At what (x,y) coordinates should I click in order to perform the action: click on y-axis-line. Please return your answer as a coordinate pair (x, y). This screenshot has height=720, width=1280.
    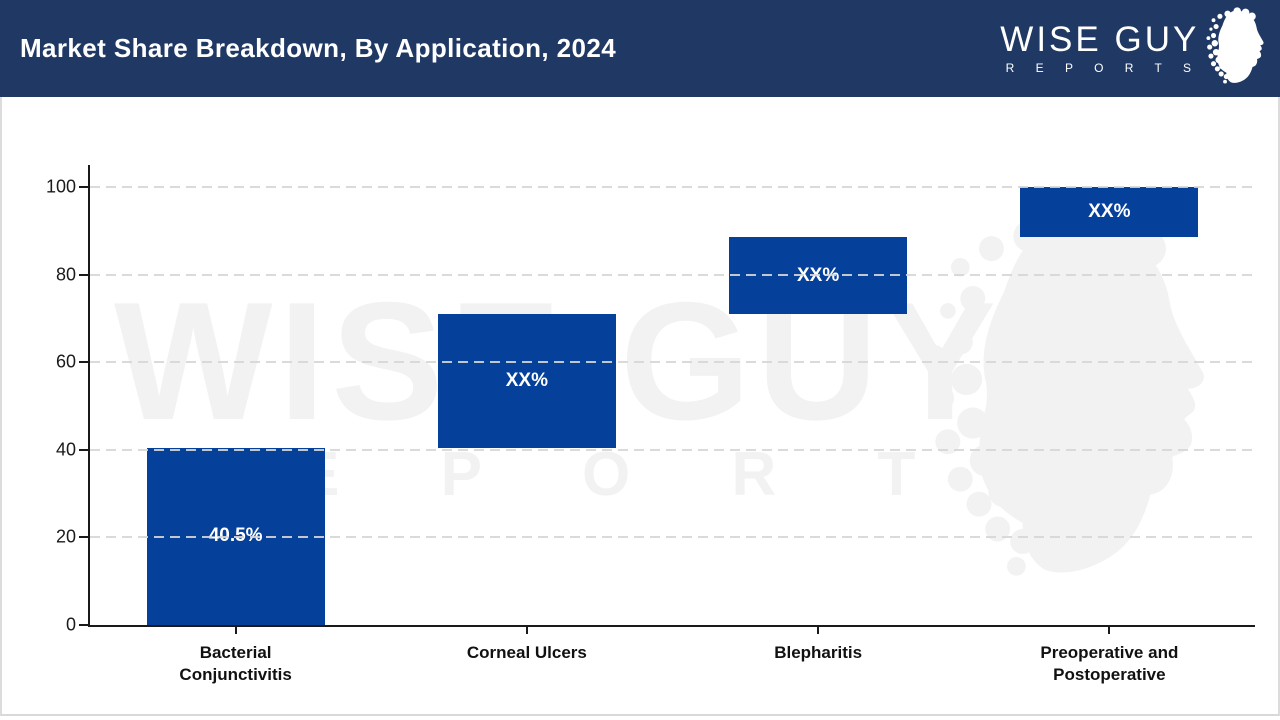
    Looking at the image, I should click on (89, 396).